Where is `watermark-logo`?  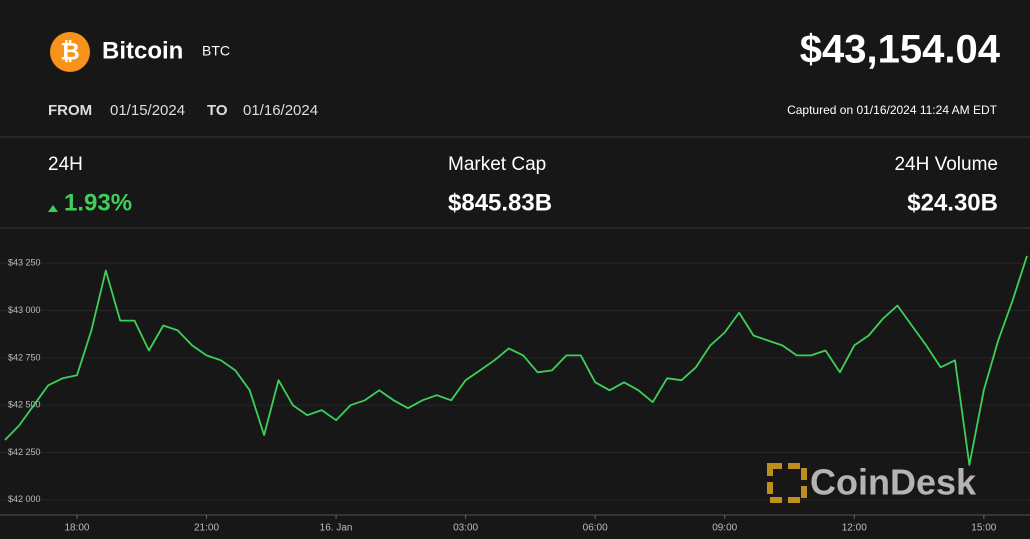 watermark-logo is located at coordinates (787, 483).